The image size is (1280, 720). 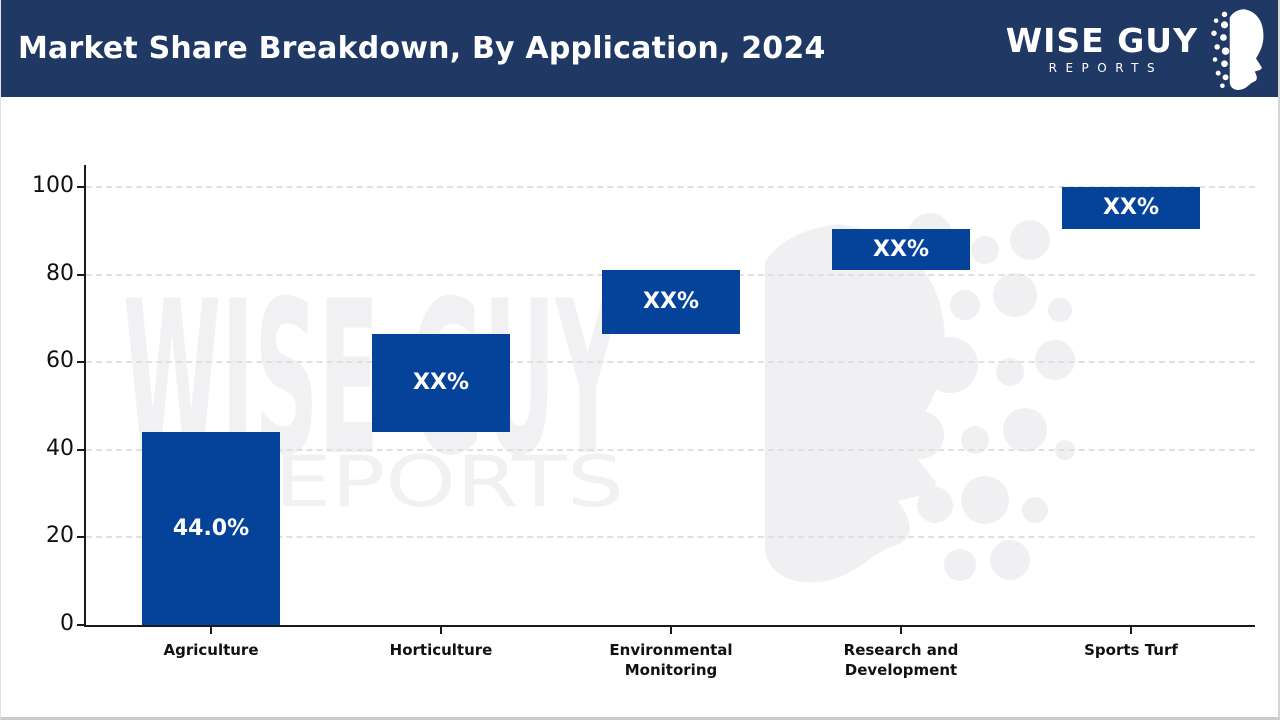 What do you see at coordinates (60, 361) in the screenshot?
I see `y-tick-label-60: 60` at bounding box center [60, 361].